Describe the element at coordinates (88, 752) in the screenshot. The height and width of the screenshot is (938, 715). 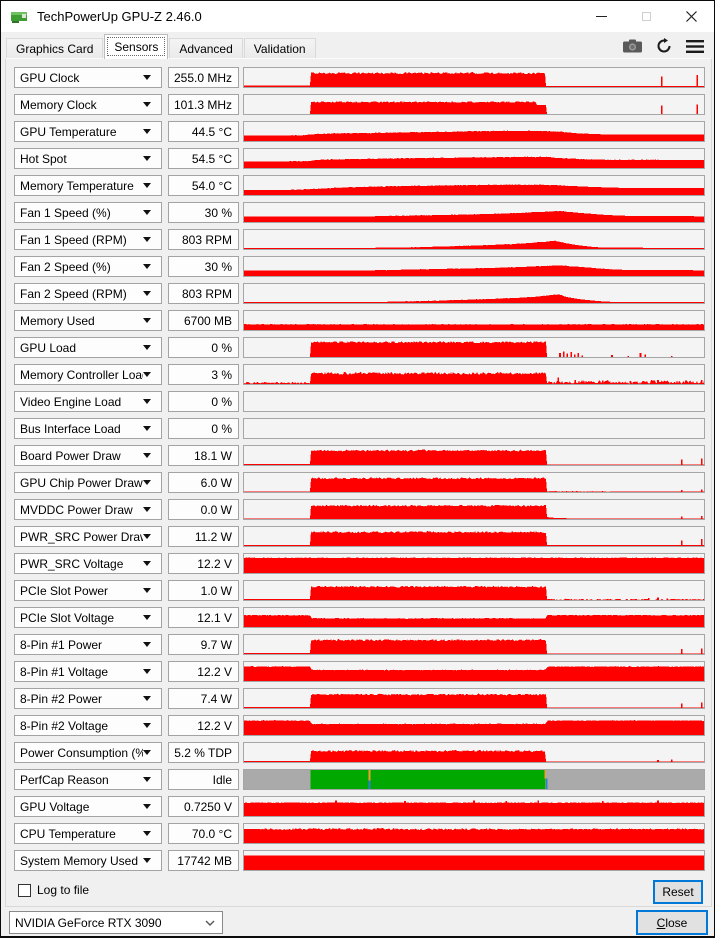
I see `sensor-select: Power Consumption (%)` at that location.